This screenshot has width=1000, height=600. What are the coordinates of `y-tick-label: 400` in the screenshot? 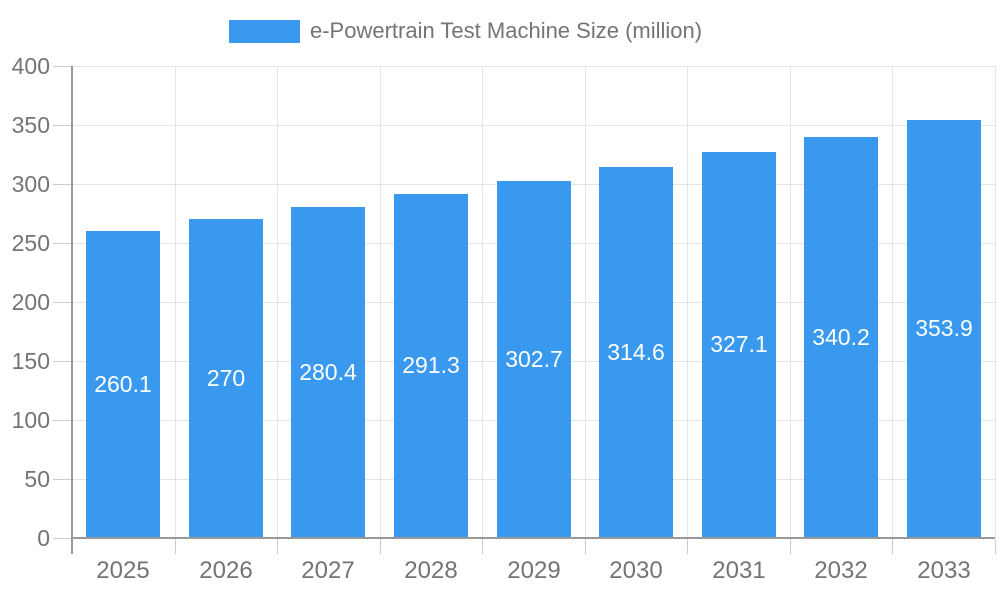 It's located at (30, 66).